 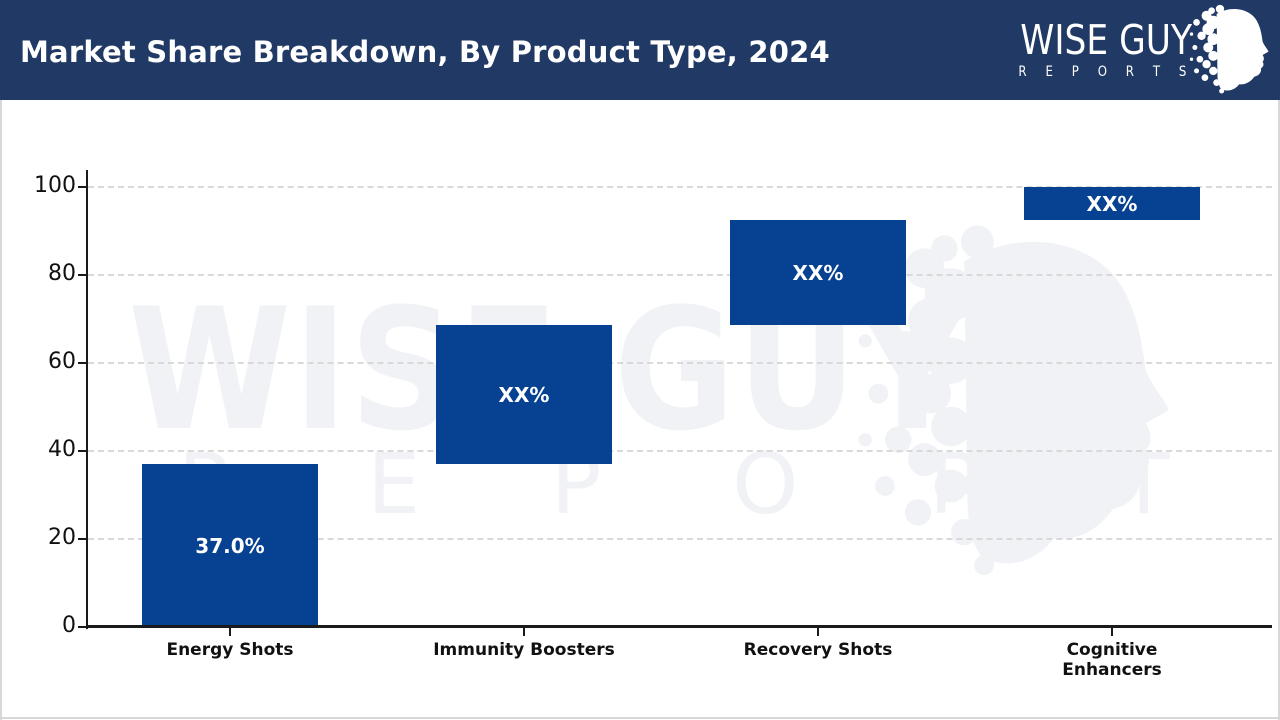 What do you see at coordinates (230, 650) in the screenshot?
I see `category-label-energy-shots: Energy Shots` at bounding box center [230, 650].